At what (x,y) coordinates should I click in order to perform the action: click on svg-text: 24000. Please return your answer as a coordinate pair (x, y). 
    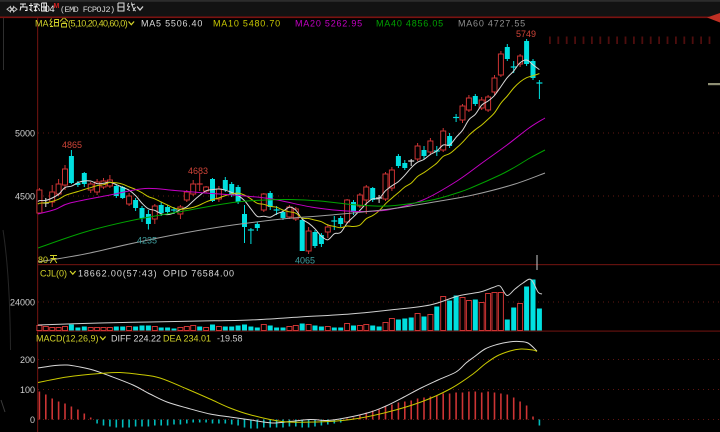
    Looking at the image, I should click on (22, 303).